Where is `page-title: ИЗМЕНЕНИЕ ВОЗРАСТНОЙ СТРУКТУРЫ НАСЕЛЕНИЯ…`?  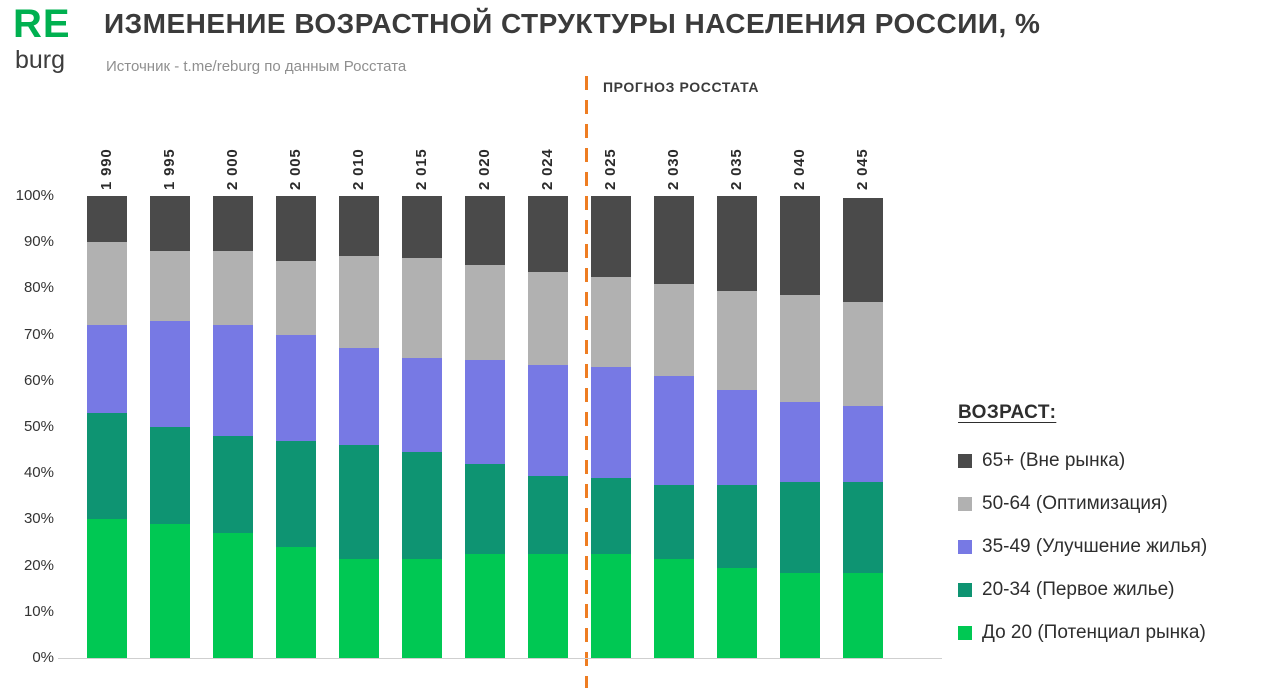
page-title: ИЗМЕНЕНИЕ ВОЗРАСТНОЙ СТРУКТУРЫ НАСЕЛЕНИЯ… is located at coordinates (572, 23).